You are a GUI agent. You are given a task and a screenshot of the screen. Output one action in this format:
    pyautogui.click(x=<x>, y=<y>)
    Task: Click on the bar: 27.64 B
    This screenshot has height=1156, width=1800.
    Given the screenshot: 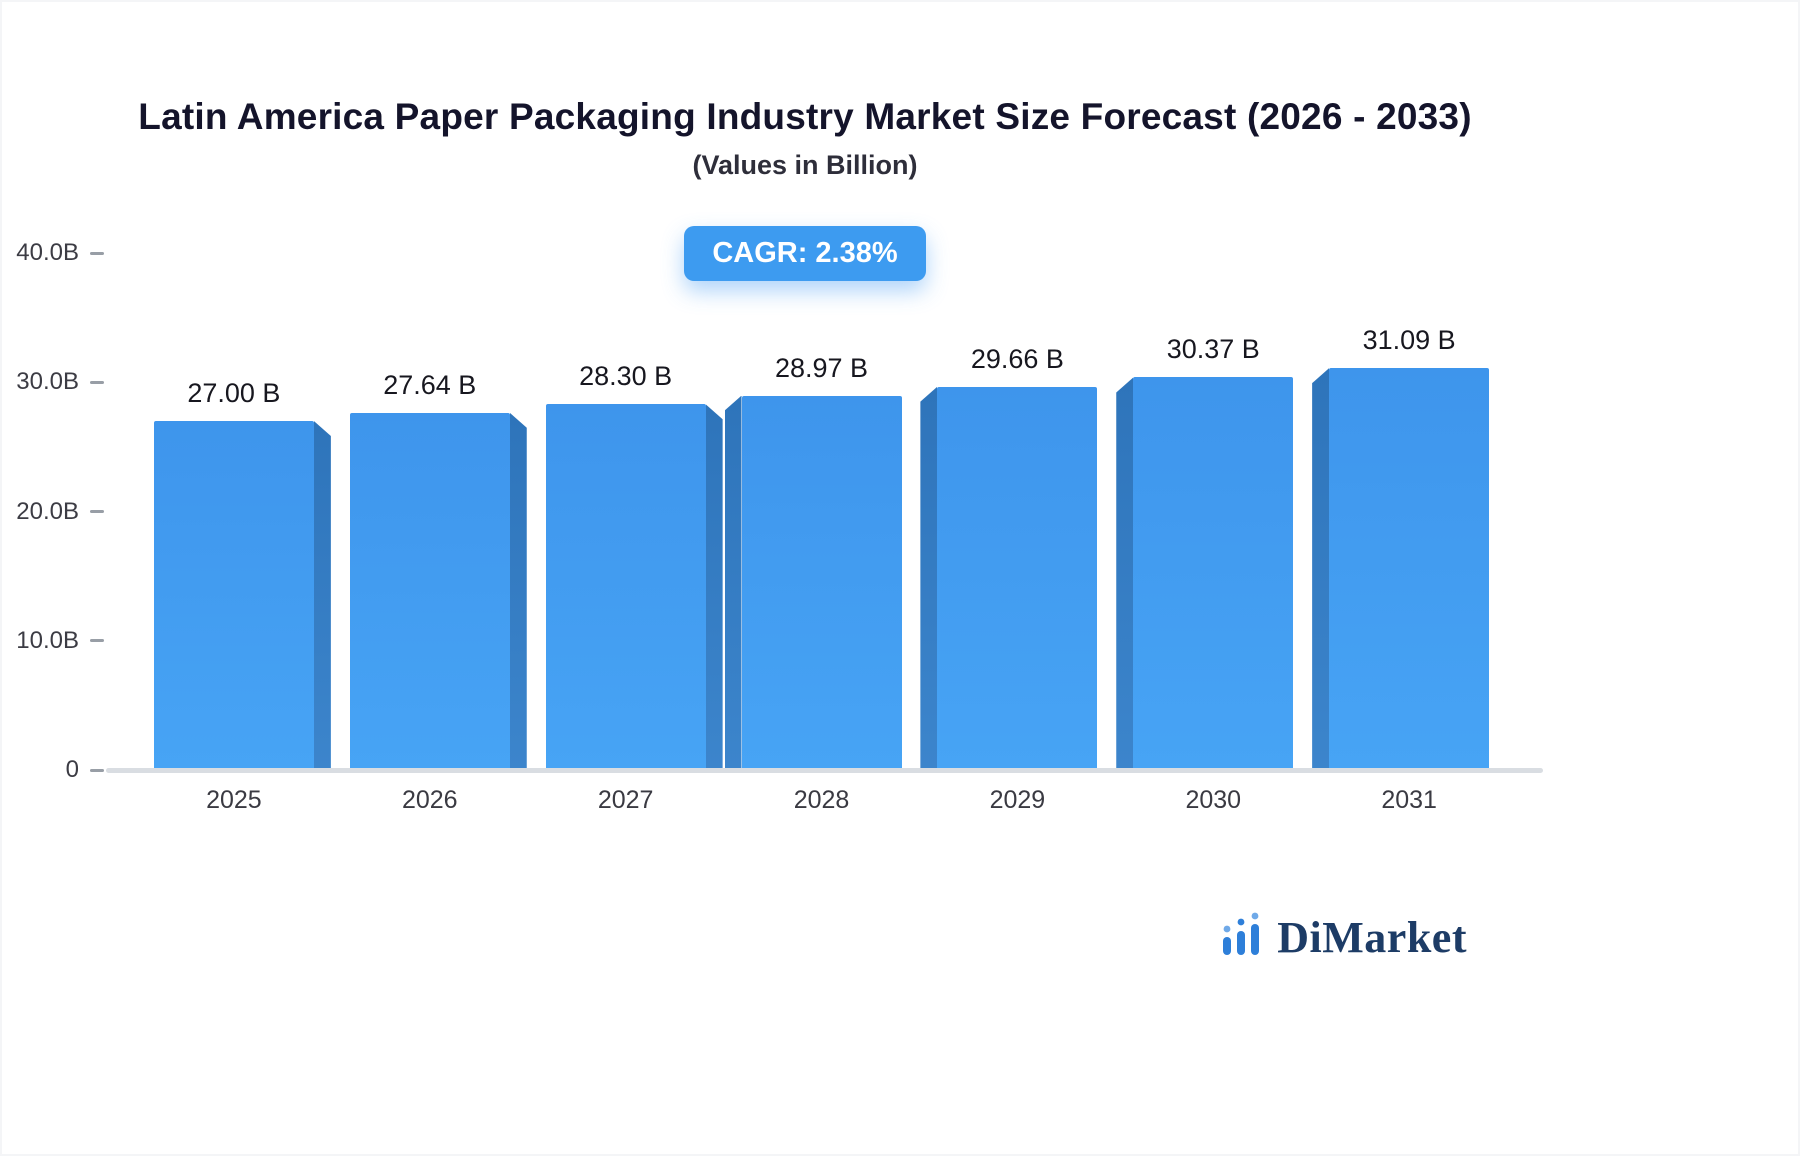 What is the action you would take?
    pyautogui.click(x=429, y=570)
    